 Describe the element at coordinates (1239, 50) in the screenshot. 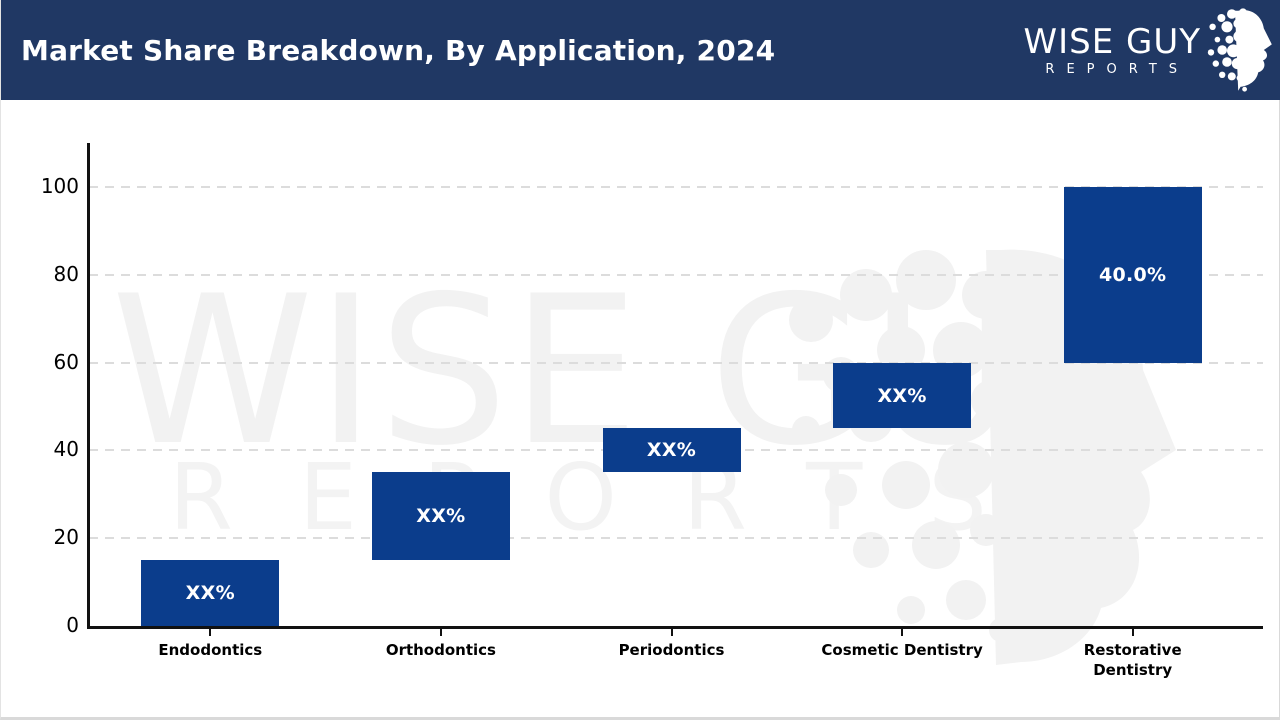

I see `dotted-face-icon` at that location.